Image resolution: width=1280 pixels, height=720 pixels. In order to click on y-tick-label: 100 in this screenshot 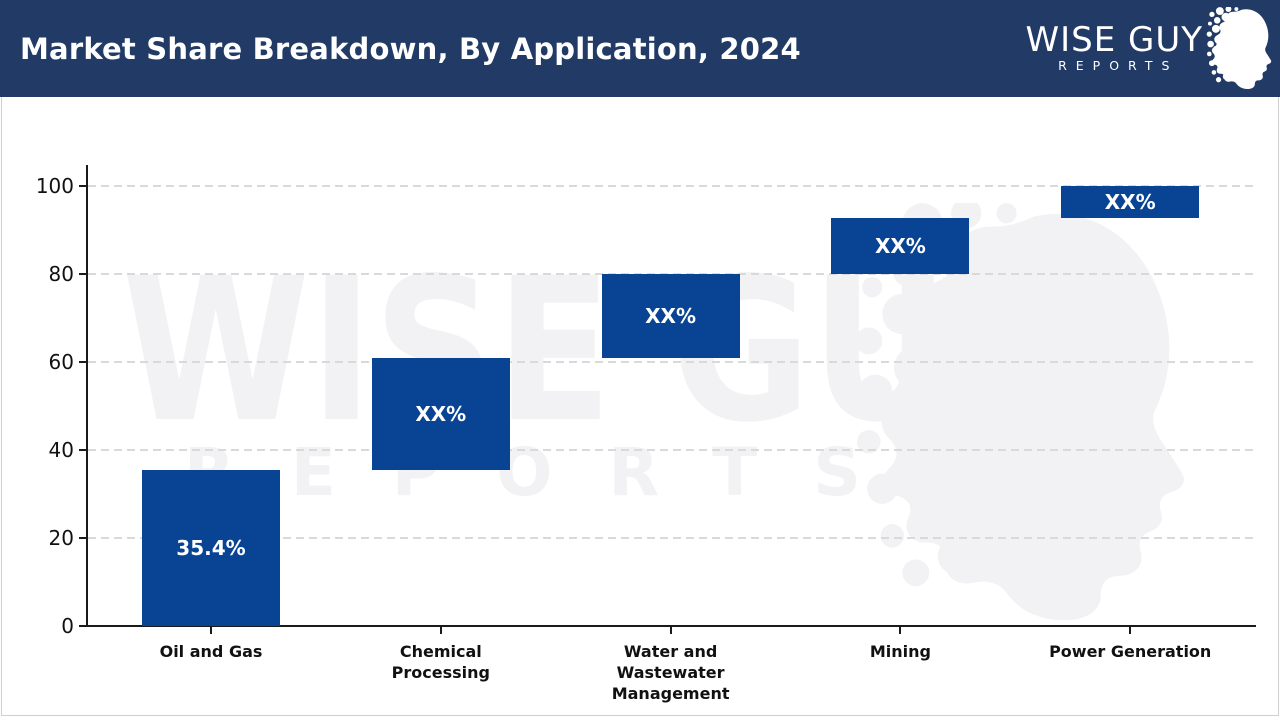, I will do `click(54, 186)`.